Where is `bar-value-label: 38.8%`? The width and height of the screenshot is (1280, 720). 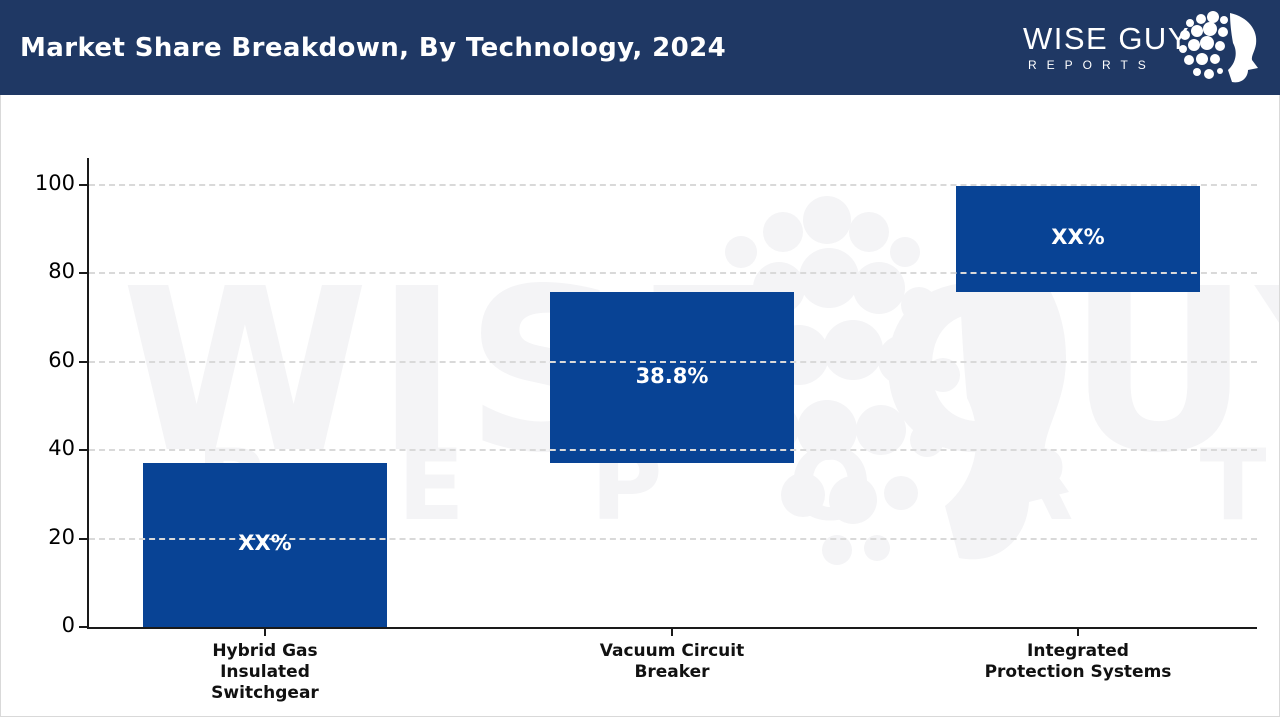
bar-value-label: 38.8% is located at coordinates (672, 375).